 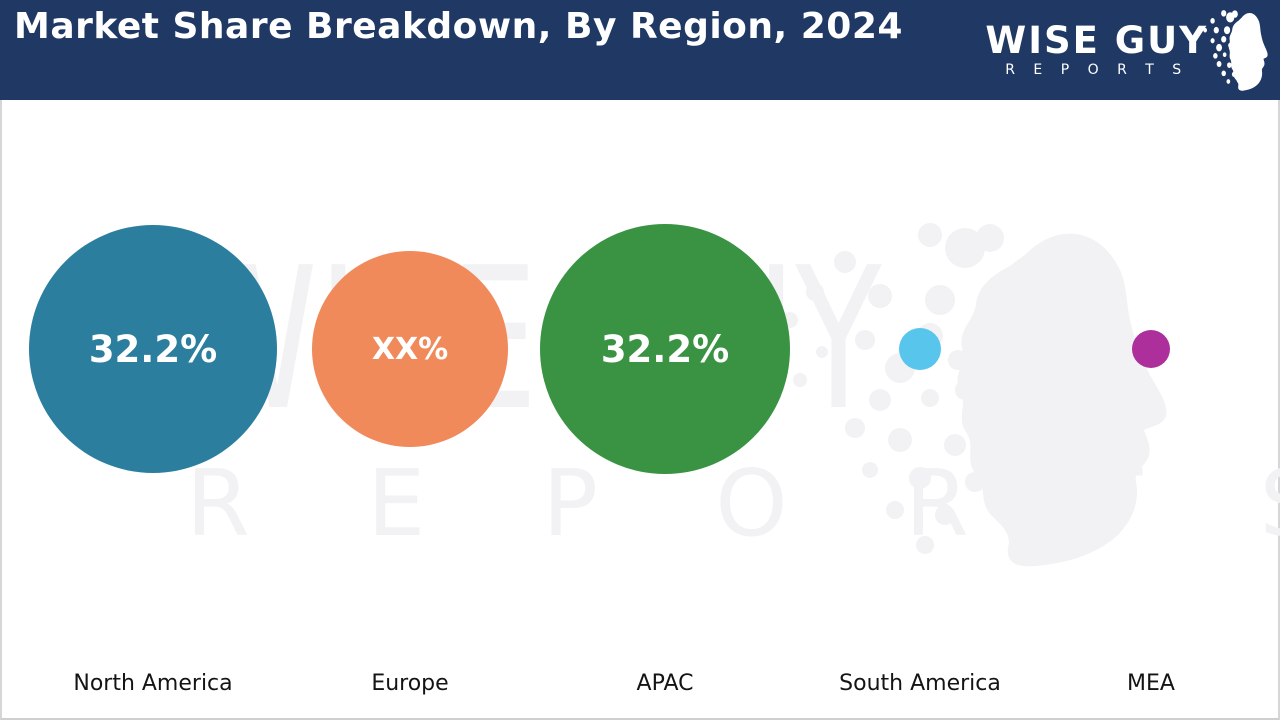 I want to click on bubble-north-america: 32.2%, so click(x=153, y=349).